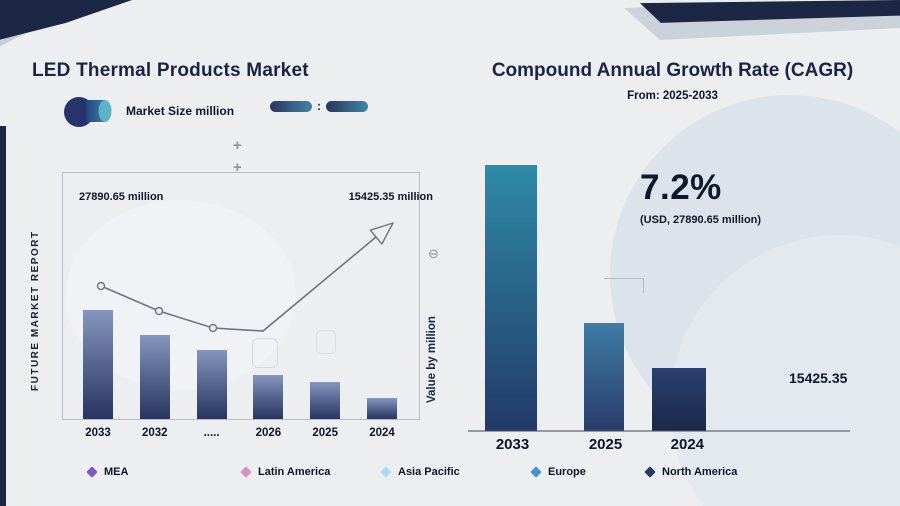 The image size is (900, 506). Describe the element at coordinates (180, 111) in the screenshot. I see `market-size-legend-label: Market Size million` at that location.